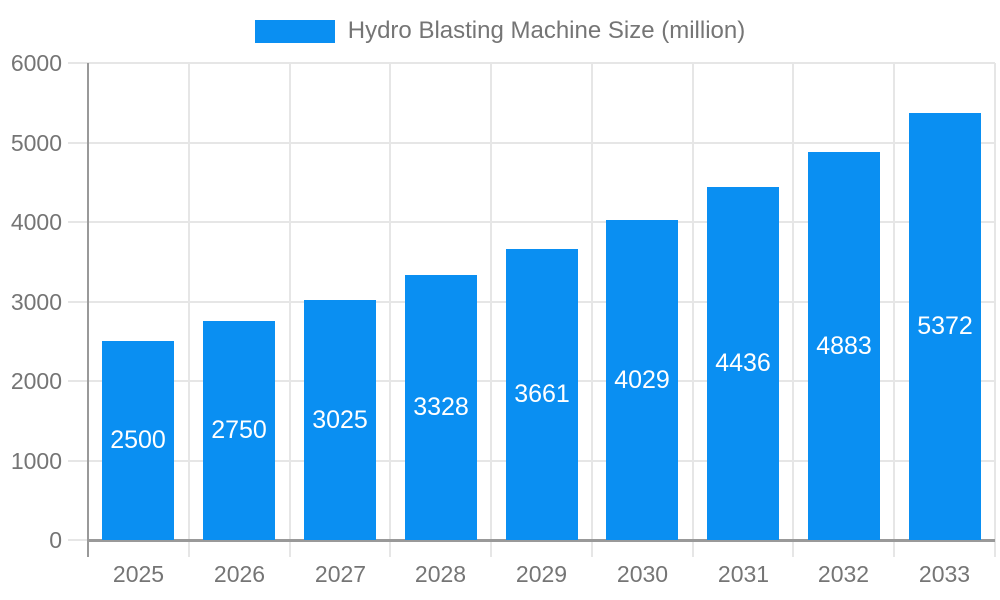 This screenshot has width=1000, height=600. What do you see at coordinates (541, 540) in the screenshot?
I see `x-axis-line` at bounding box center [541, 540].